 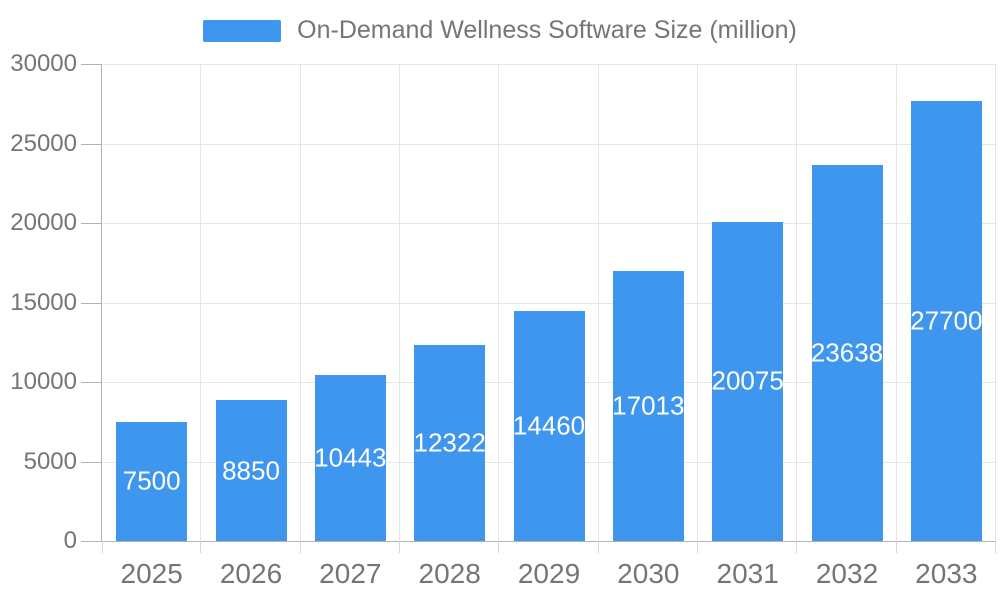 What do you see at coordinates (43, 381) in the screenshot?
I see `y-axis-label: 10000` at bounding box center [43, 381].